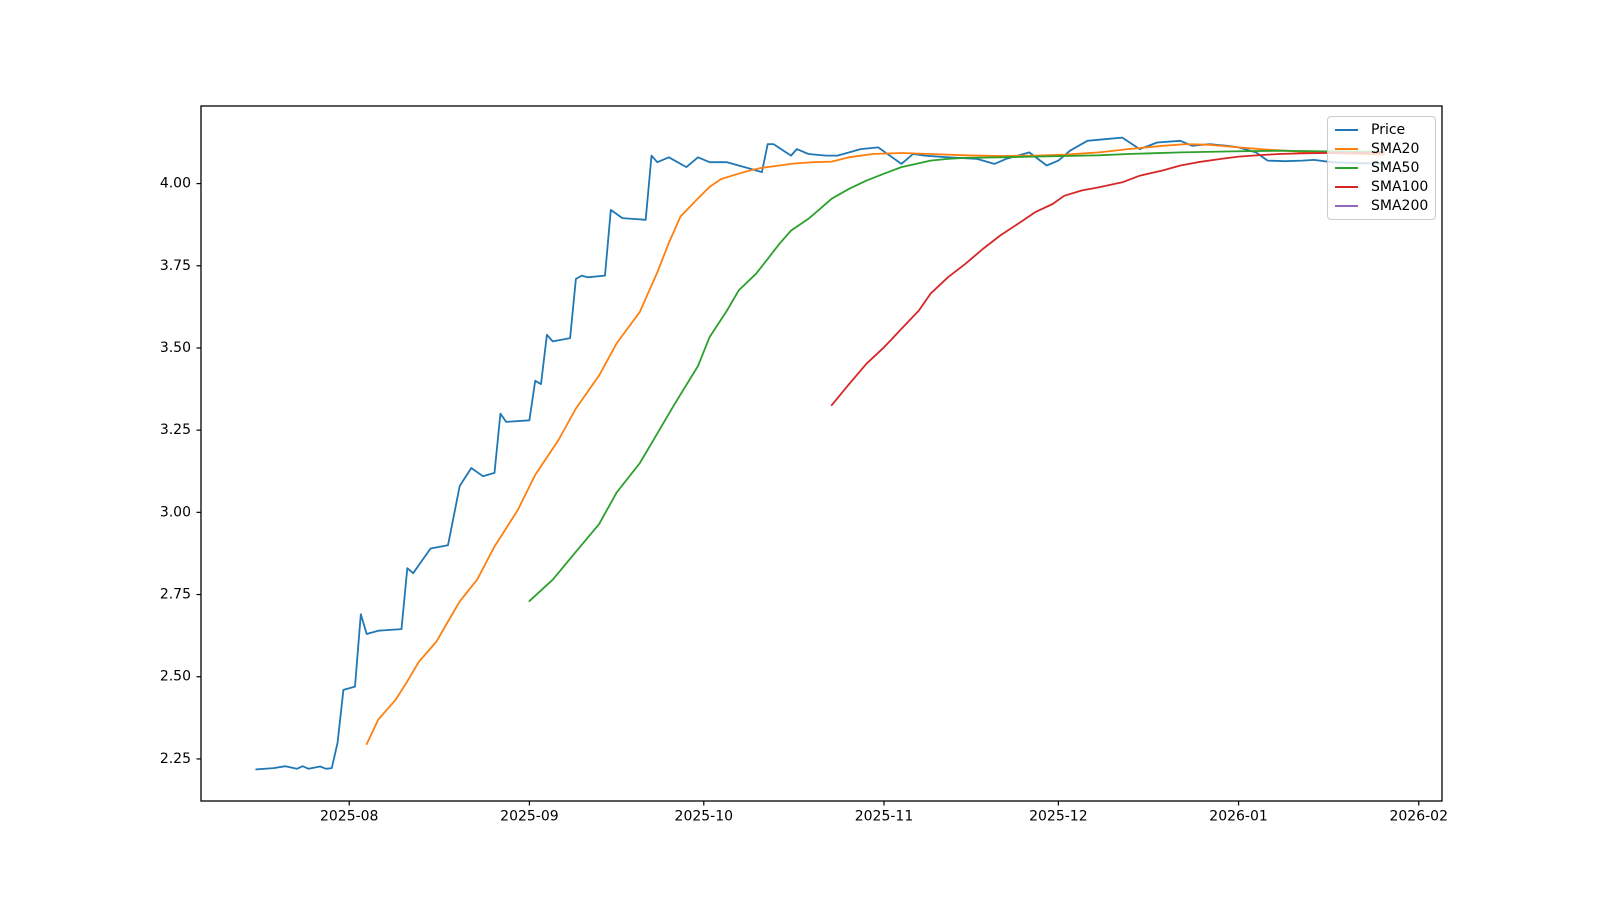  Describe the element at coordinates (1107, 279) in the screenshot. I see `series-line-sma100` at that location.